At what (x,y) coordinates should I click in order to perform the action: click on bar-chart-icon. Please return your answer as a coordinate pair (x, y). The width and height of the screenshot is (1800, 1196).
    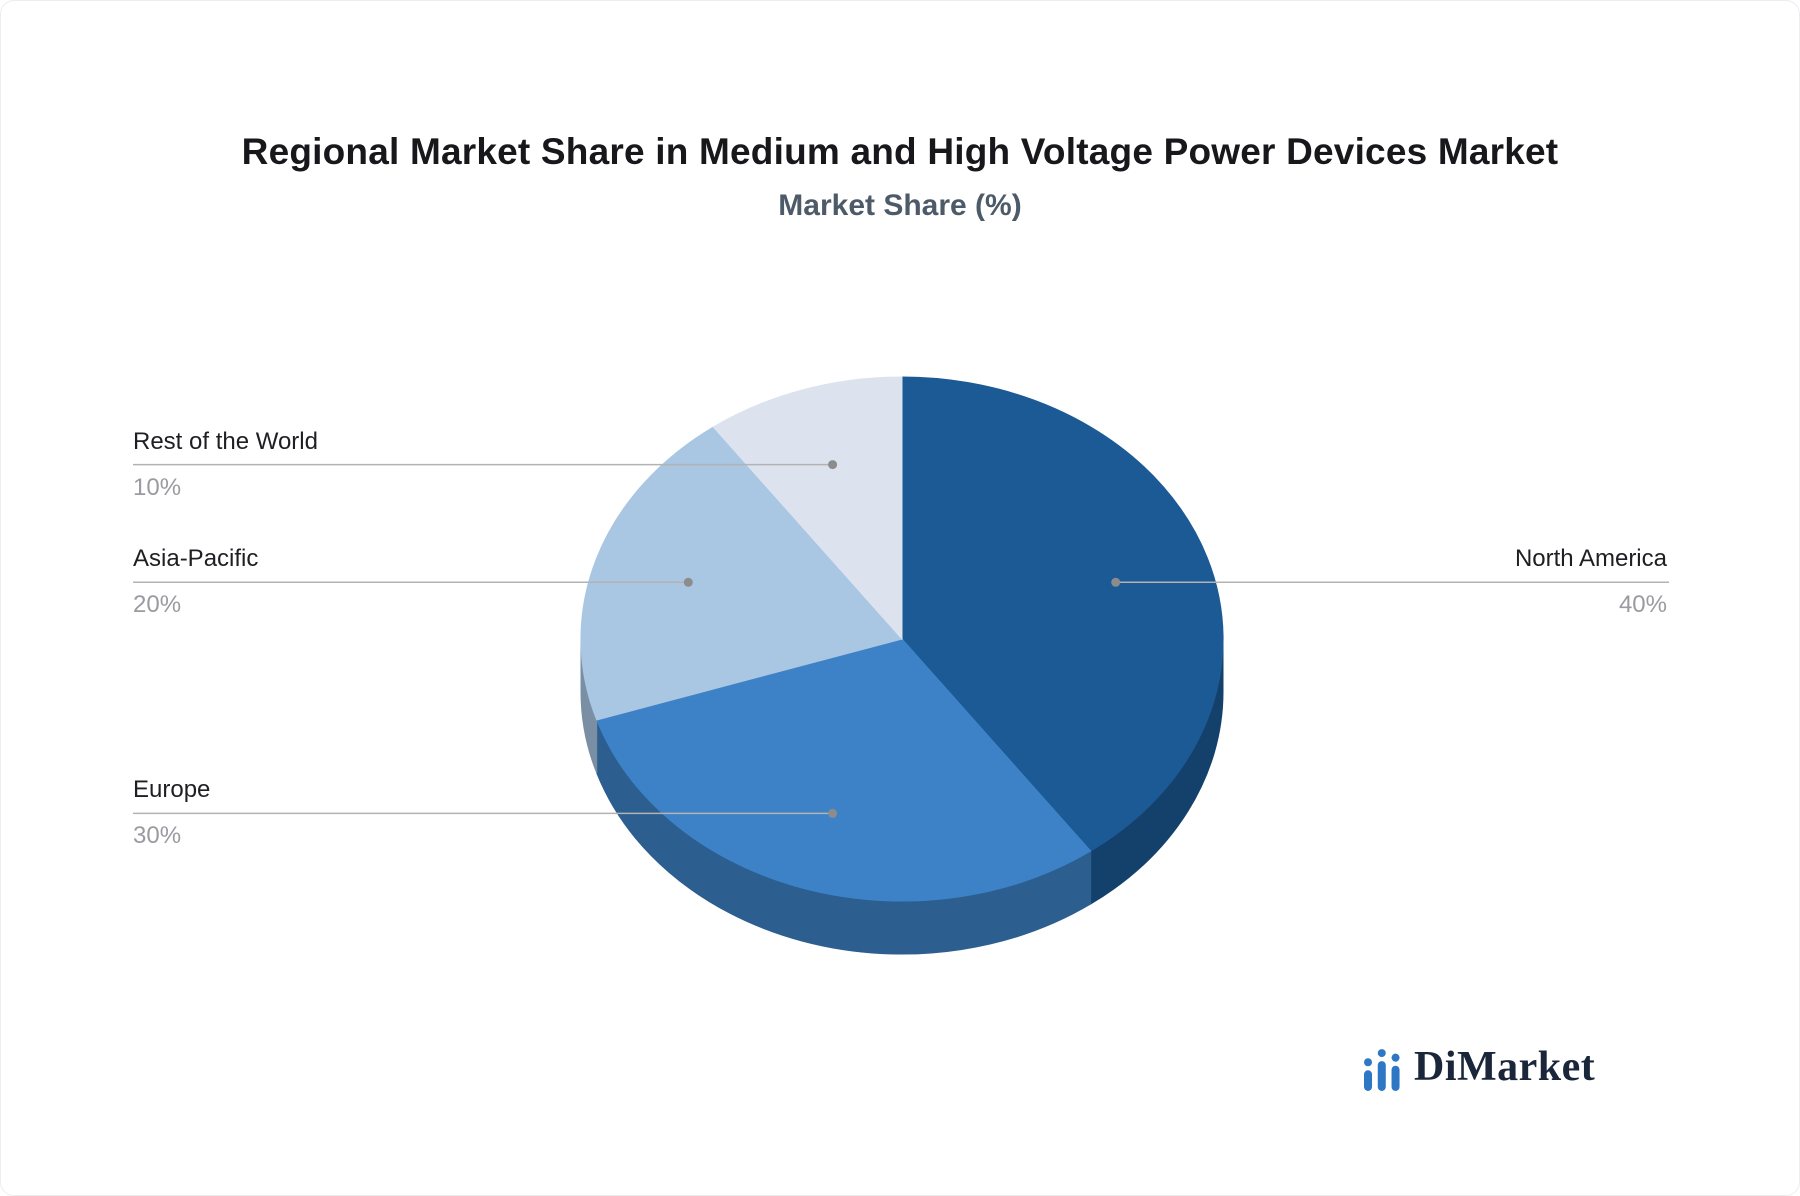
    Looking at the image, I should click on (1382, 1070).